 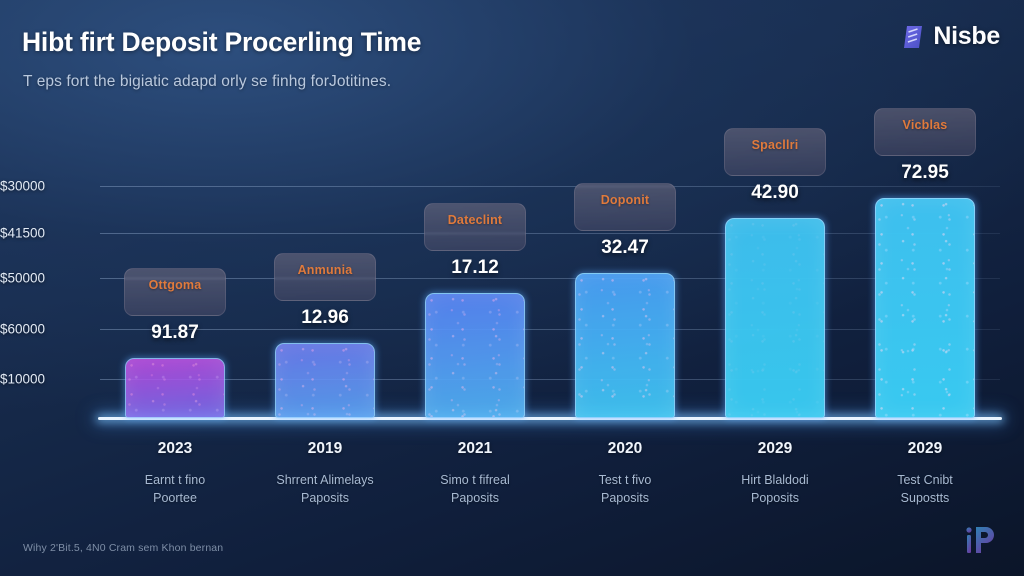 What do you see at coordinates (175, 448) in the screenshot?
I see `x-axis-year-label: 2023` at bounding box center [175, 448].